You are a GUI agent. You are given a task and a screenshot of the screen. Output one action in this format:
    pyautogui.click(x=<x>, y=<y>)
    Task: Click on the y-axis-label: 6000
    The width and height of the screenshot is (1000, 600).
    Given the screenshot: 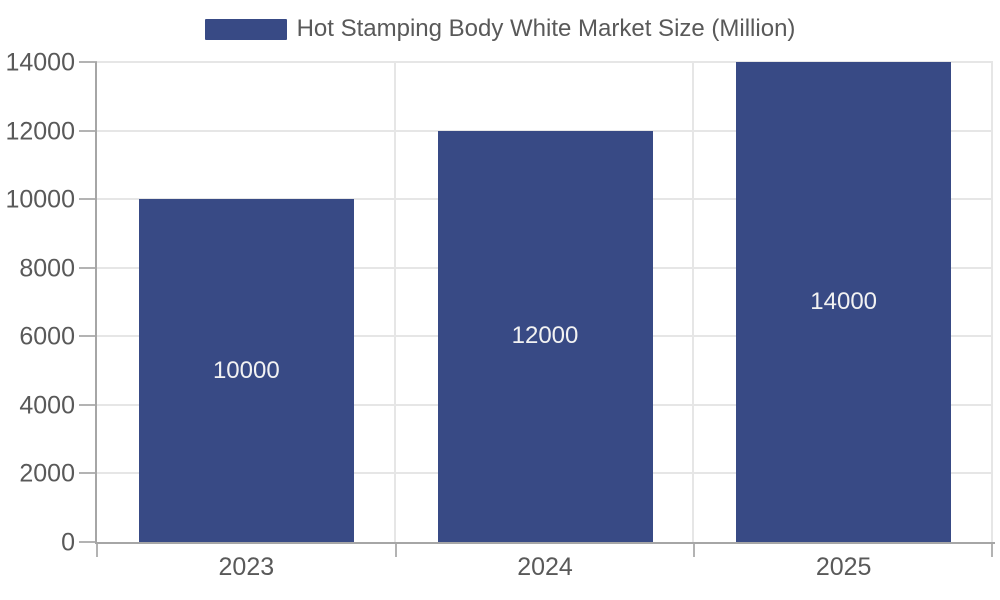 What is the action you would take?
    pyautogui.click(x=47, y=336)
    